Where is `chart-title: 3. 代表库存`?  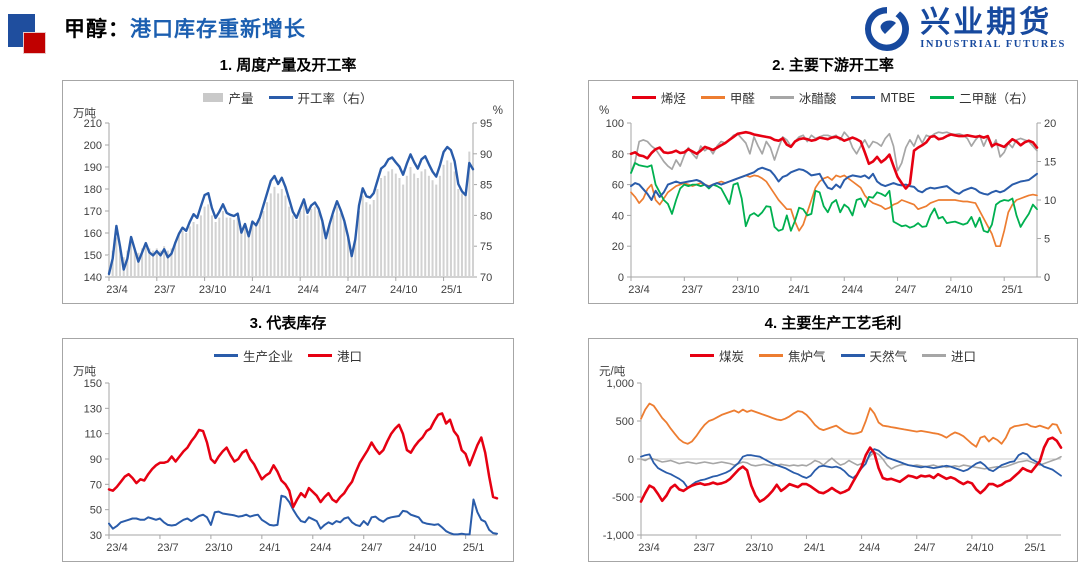
chart-title: 3. 代表库存 is located at coordinates (288, 323).